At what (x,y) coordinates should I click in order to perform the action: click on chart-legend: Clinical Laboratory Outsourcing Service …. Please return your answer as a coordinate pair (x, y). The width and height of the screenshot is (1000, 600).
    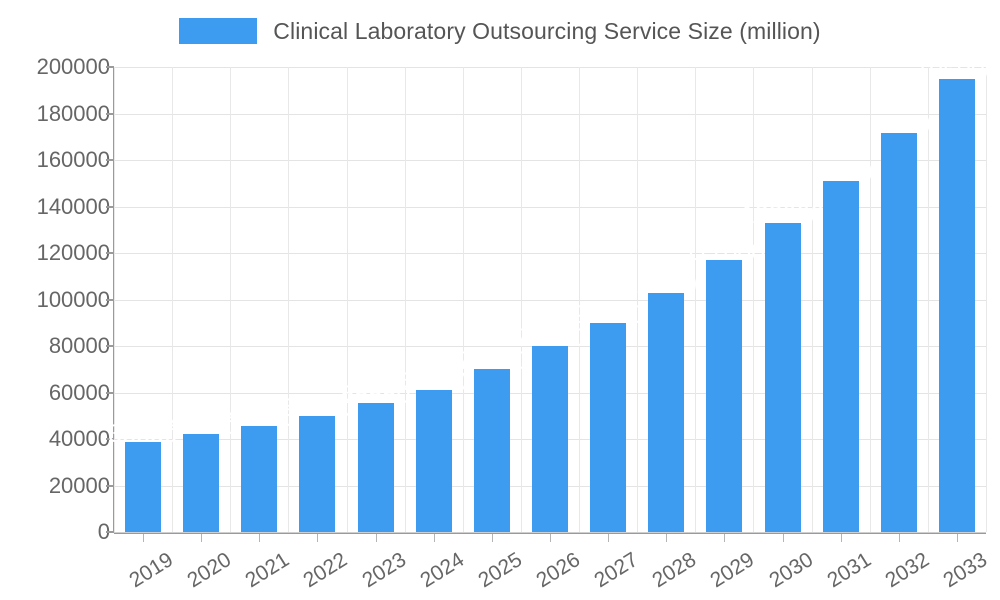
    Looking at the image, I should click on (500, 31).